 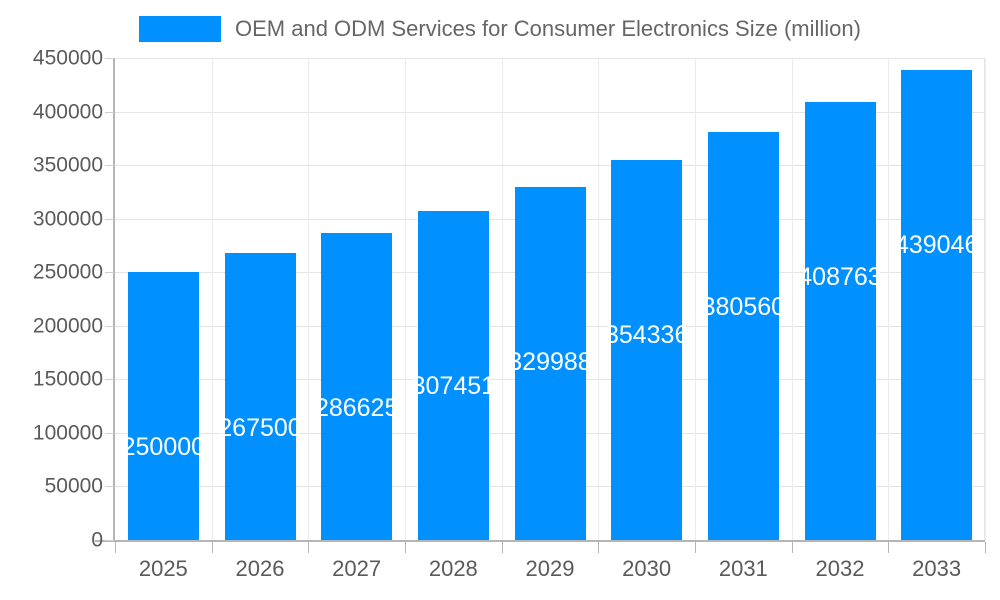 I want to click on x-axis-tick-label: 2030, so click(x=647, y=568).